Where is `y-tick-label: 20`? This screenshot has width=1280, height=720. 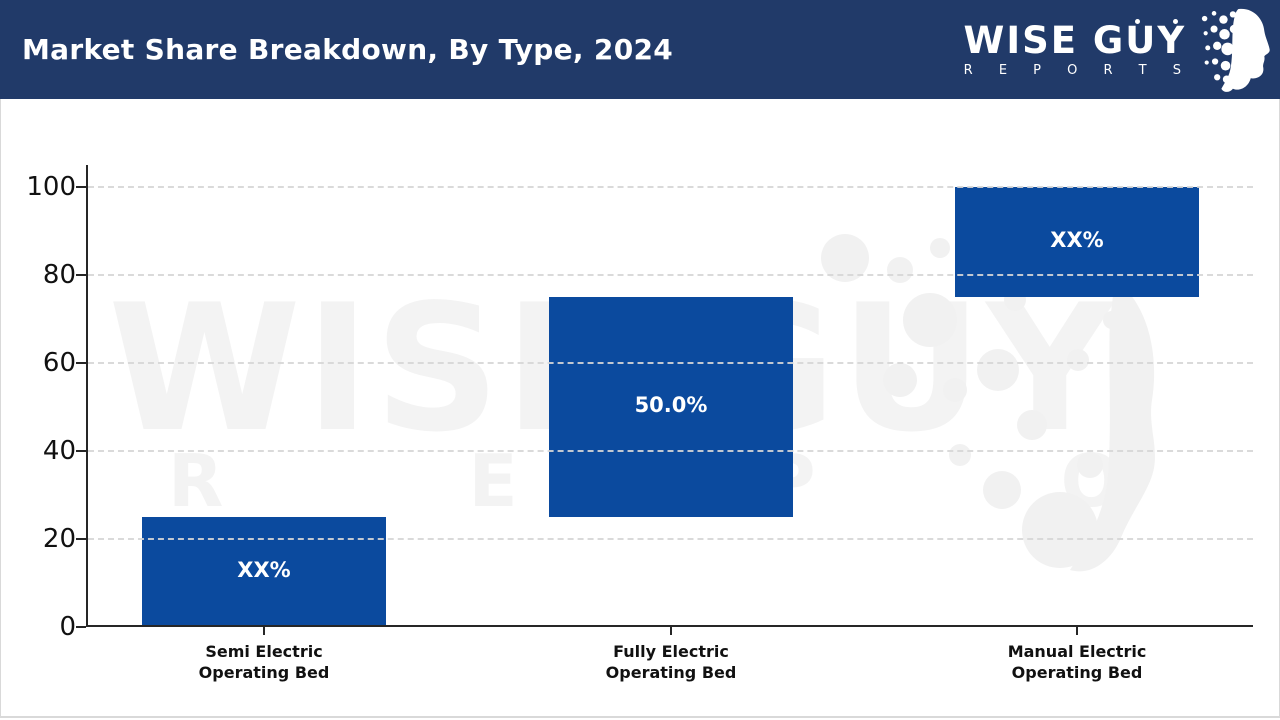
y-tick-label: 20 is located at coordinates (59, 539).